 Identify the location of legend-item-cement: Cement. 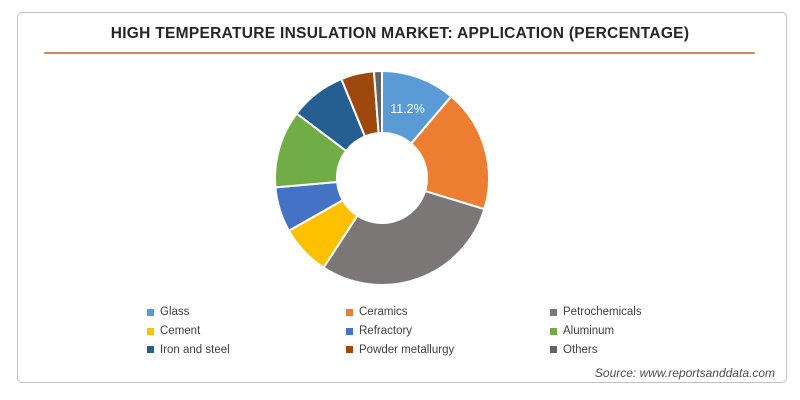
(246, 331).